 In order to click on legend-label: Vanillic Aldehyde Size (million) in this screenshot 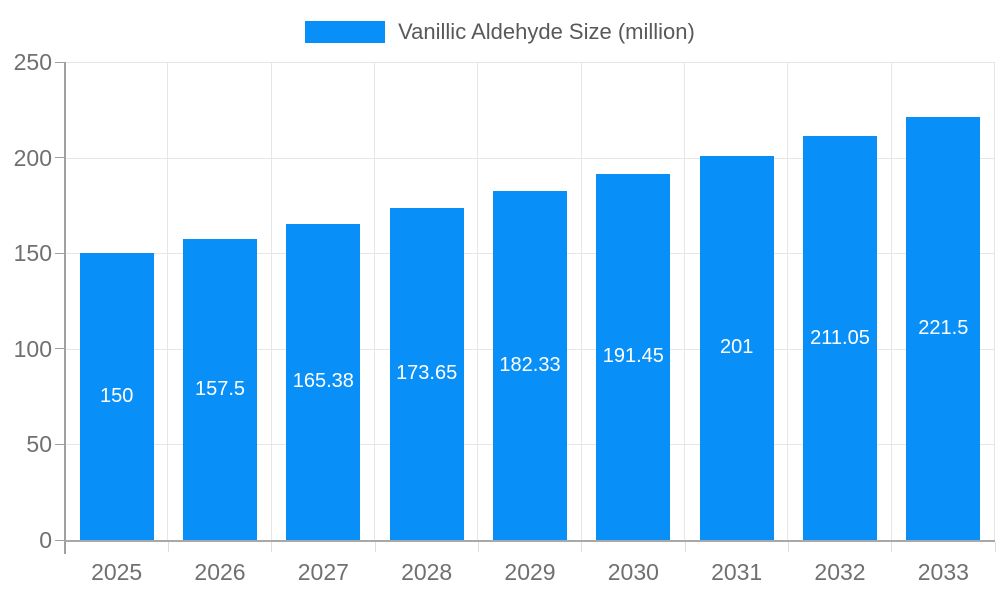, I will do `click(546, 31)`.